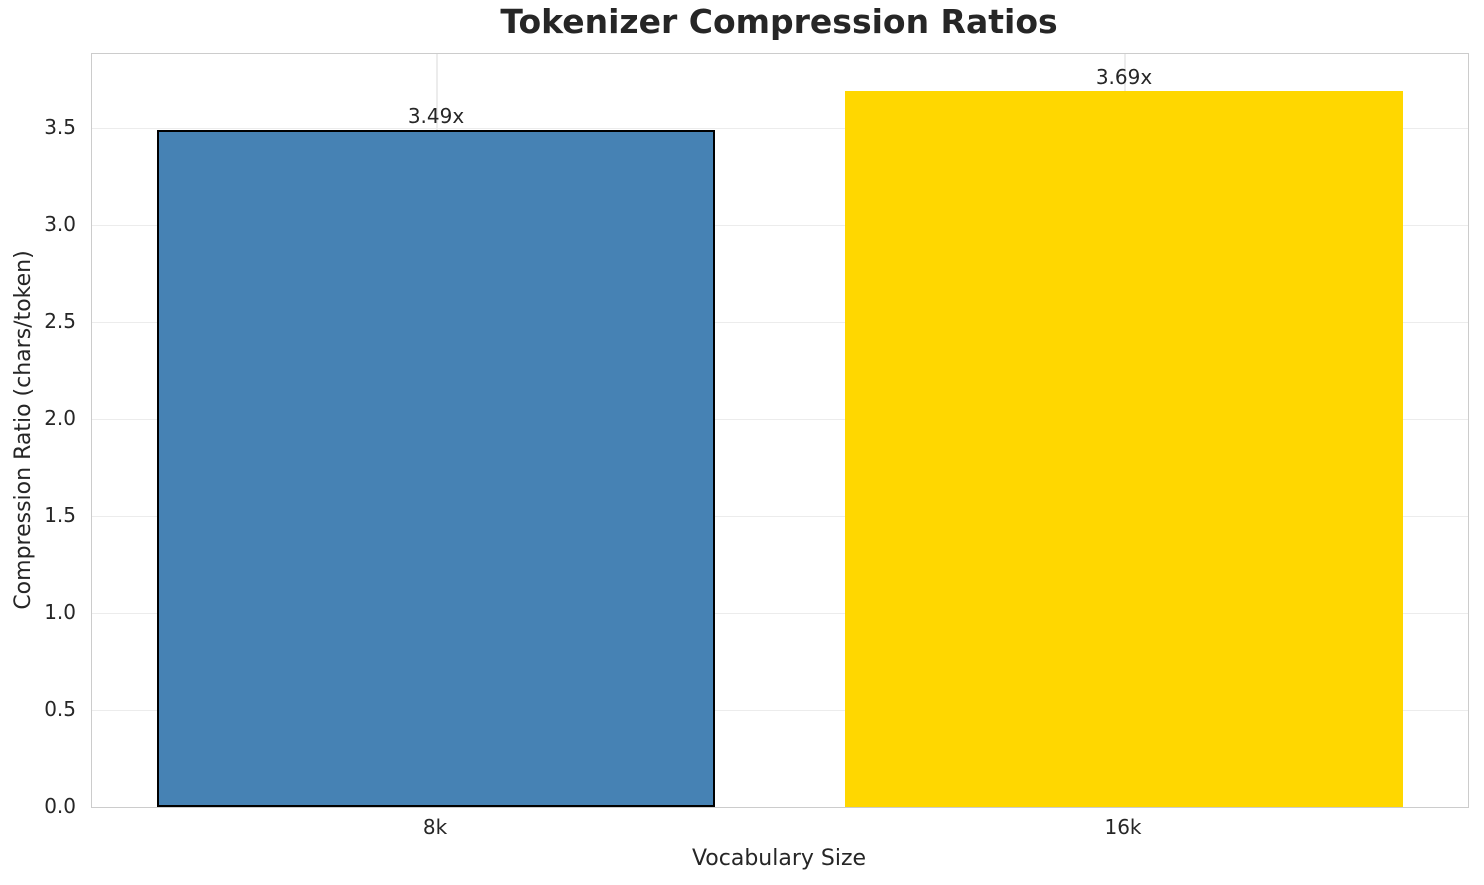 The width and height of the screenshot is (1484, 885). Describe the element at coordinates (60, 611) in the screenshot. I see `y-tick-label: 1.0` at that location.